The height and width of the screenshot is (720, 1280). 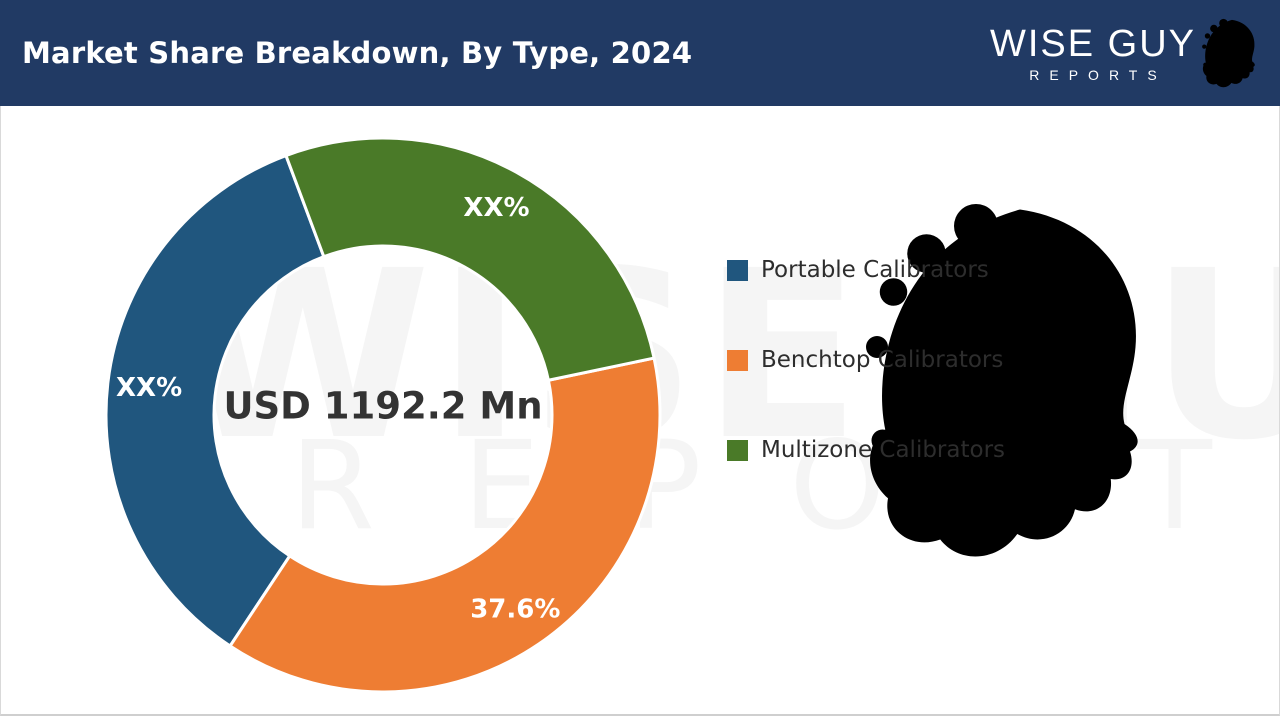 What do you see at coordinates (883, 450) in the screenshot?
I see `legend-label: Multizone Calibrators` at bounding box center [883, 450].